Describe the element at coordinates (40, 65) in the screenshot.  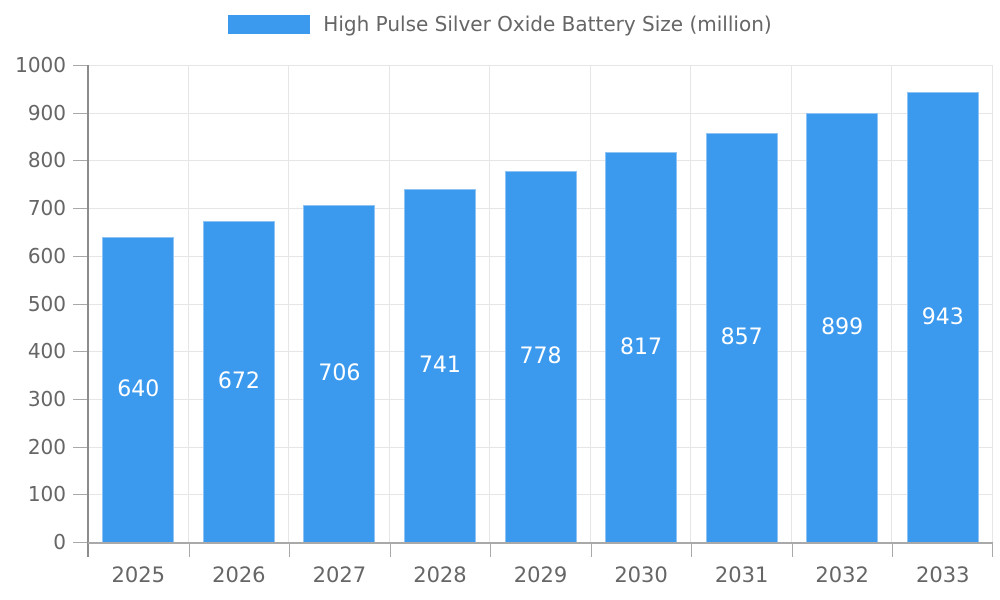
I see `y-axis-label: 1000` at that location.